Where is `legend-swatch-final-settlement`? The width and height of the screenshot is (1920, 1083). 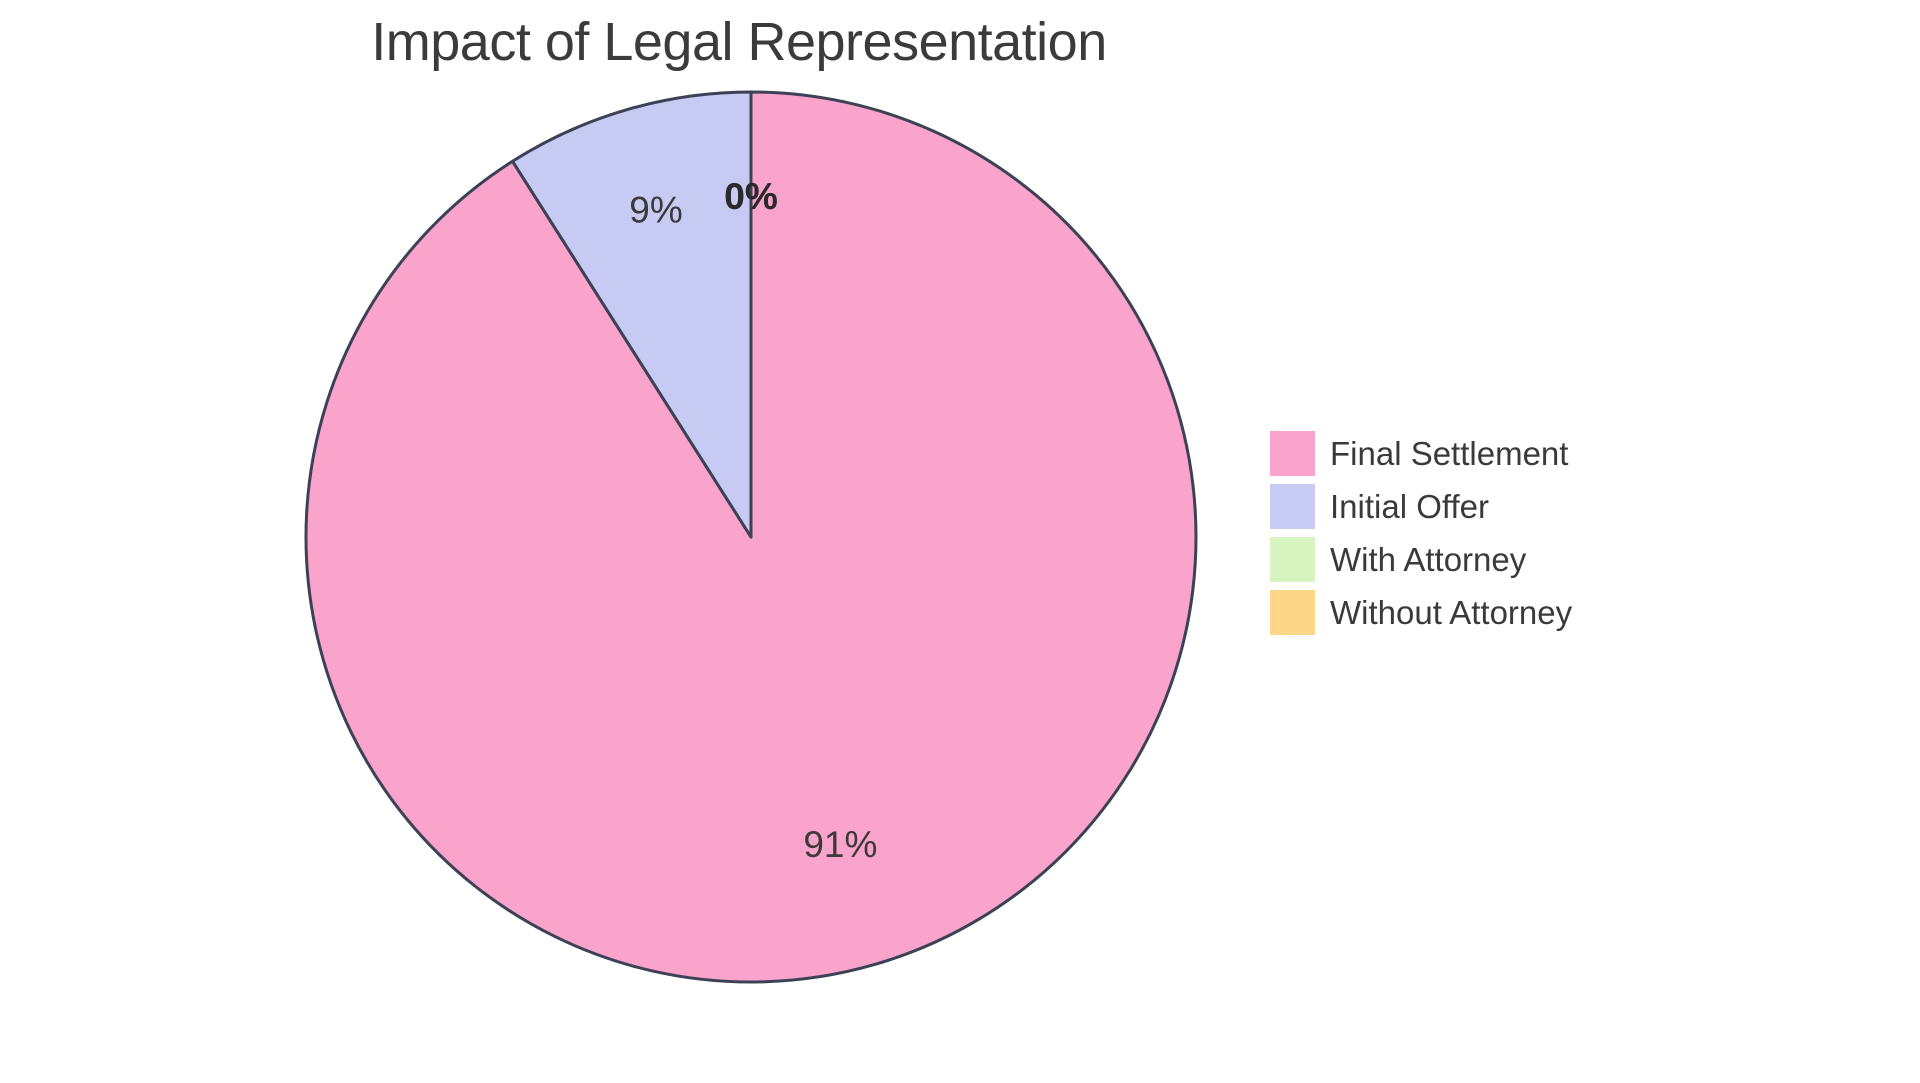 legend-swatch-final-settlement is located at coordinates (1292, 453).